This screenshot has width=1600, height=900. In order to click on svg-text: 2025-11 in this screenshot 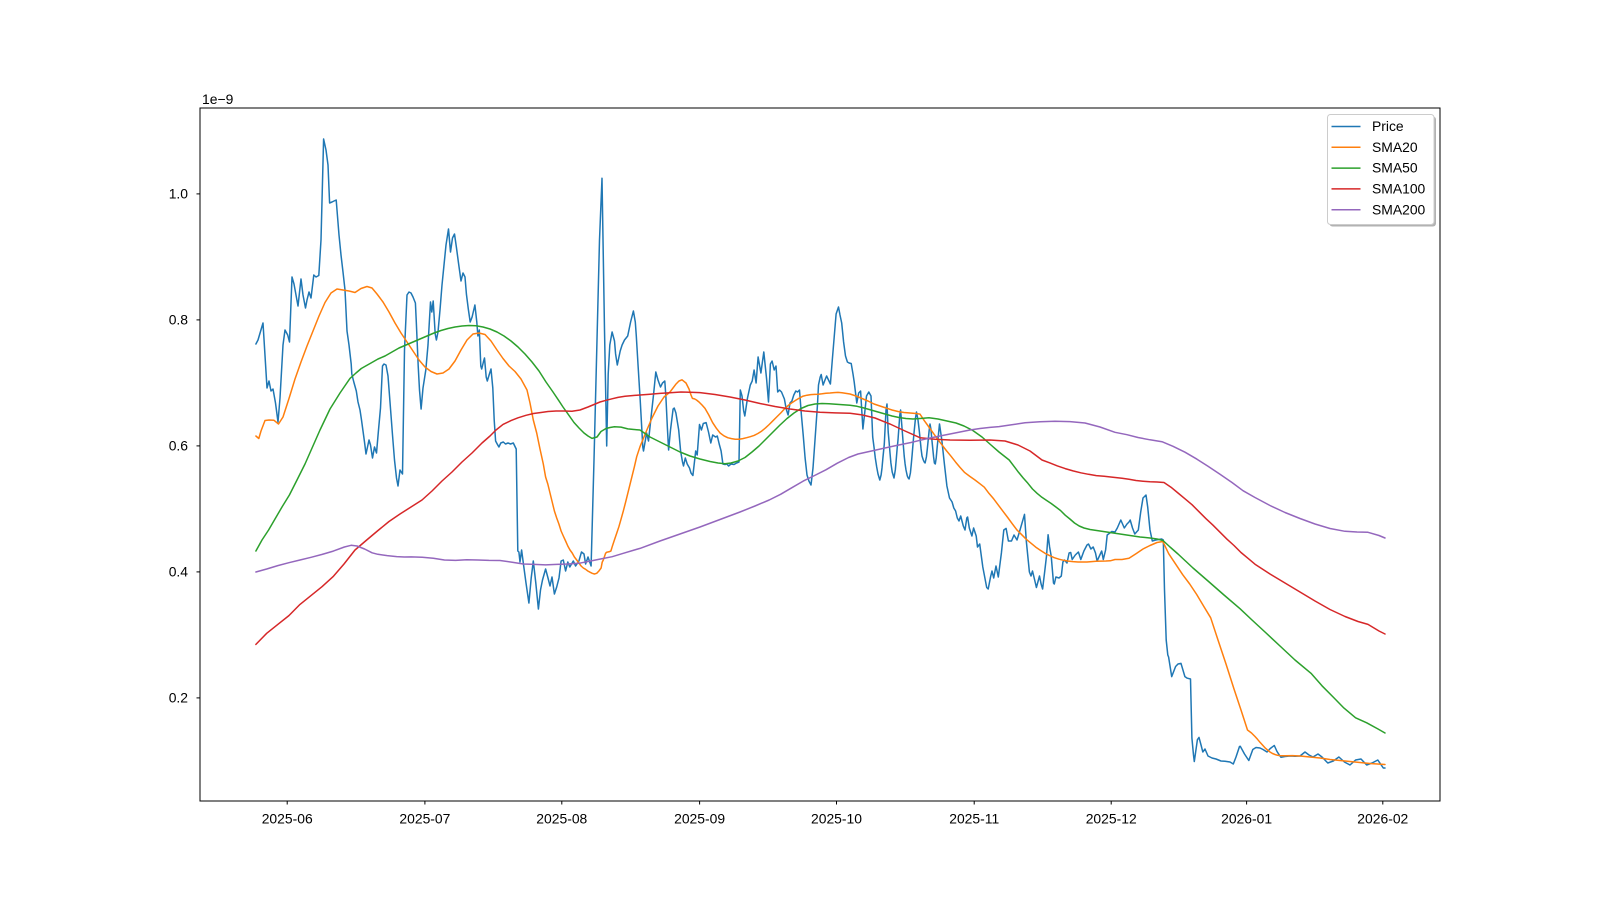, I will do `click(974, 819)`.